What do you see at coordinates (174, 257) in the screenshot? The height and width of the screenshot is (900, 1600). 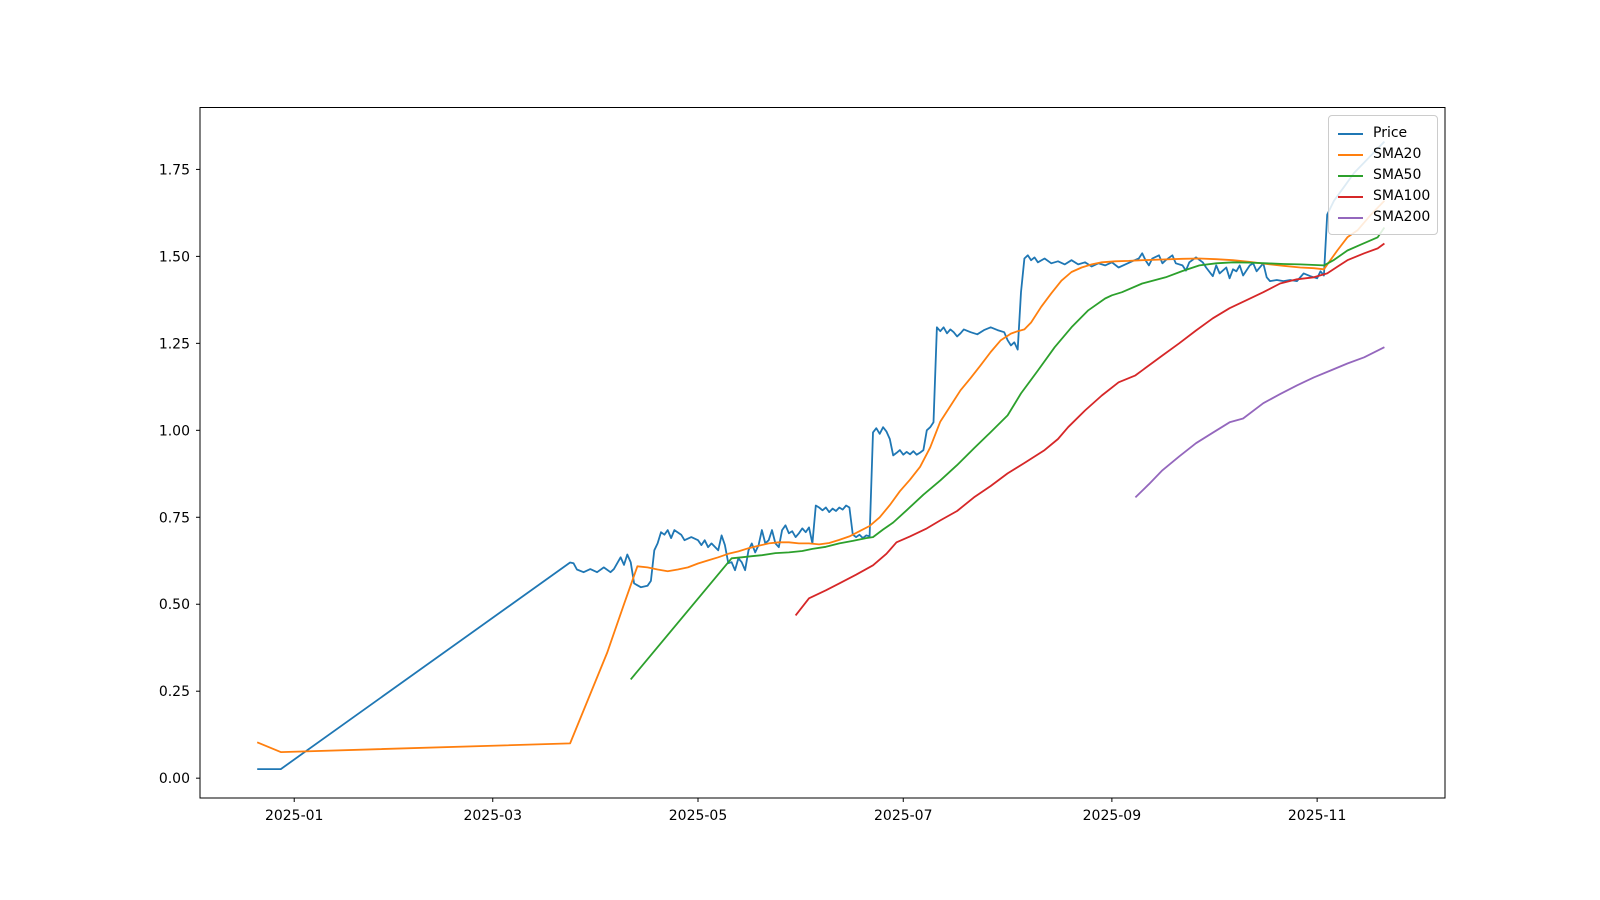 I see `y-tick-label: 1.50` at bounding box center [174, 257].